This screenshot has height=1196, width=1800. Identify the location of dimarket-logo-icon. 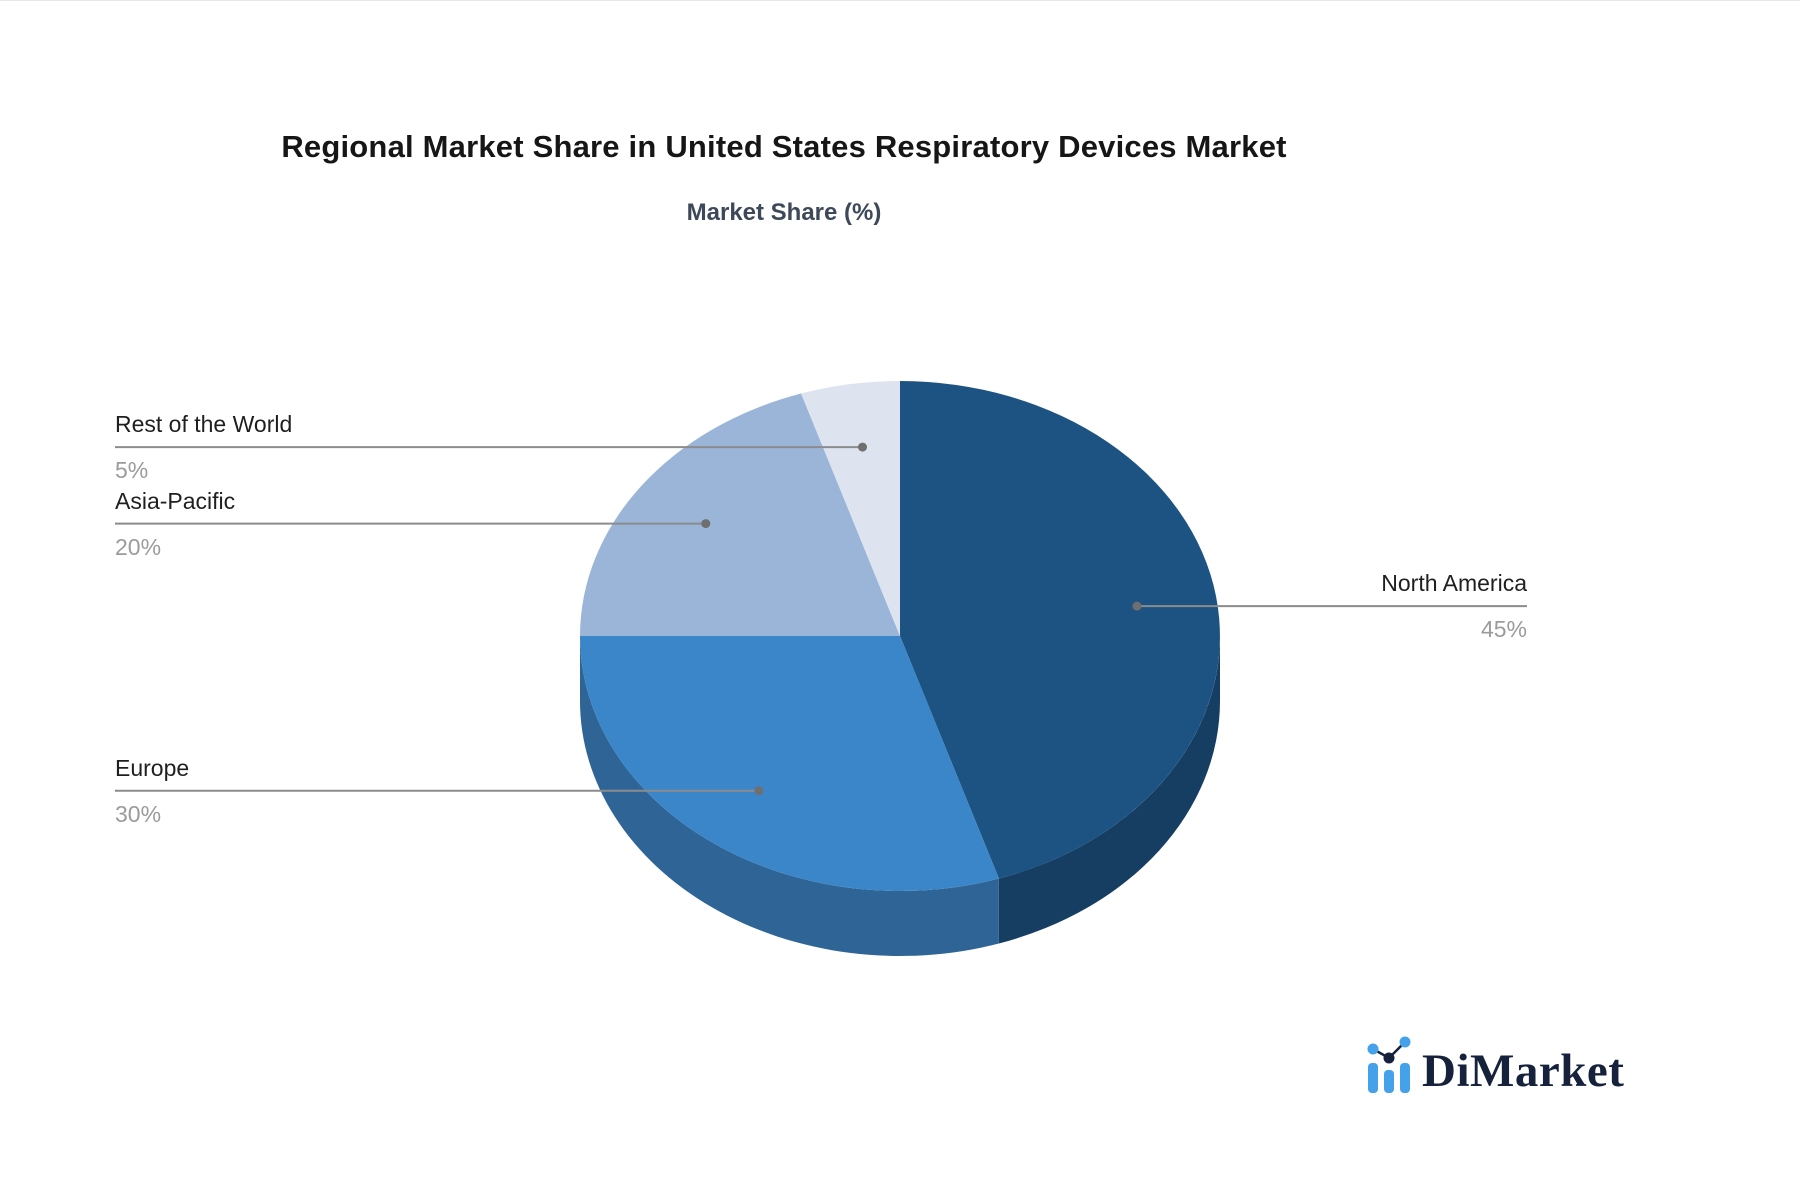
(1389, 1064).